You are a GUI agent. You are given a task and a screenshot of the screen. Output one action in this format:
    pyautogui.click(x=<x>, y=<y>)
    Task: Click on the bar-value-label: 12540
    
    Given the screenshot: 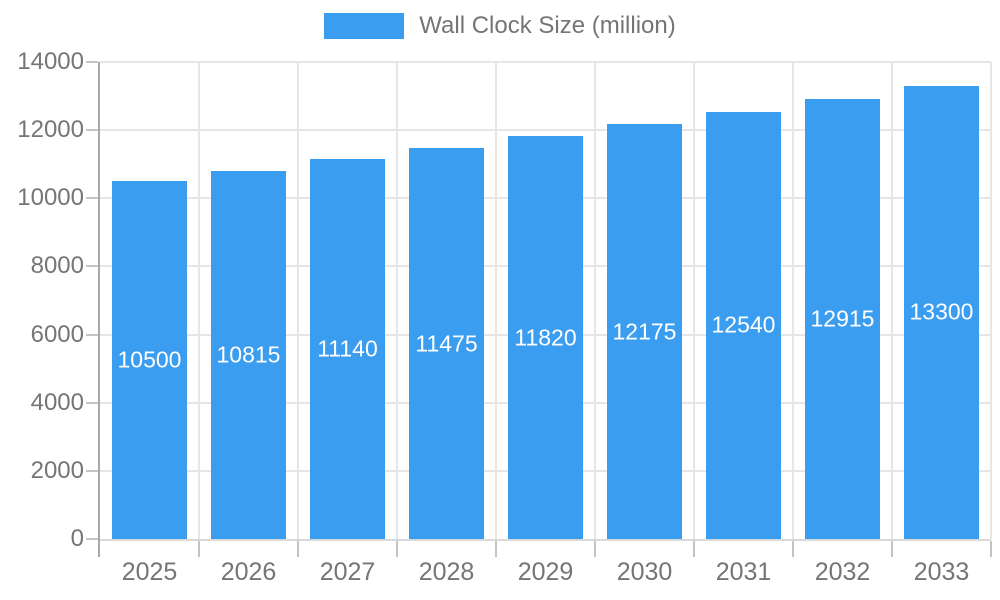 What is the action you would take?
    pyautogui.click(x=743, y=324)
    